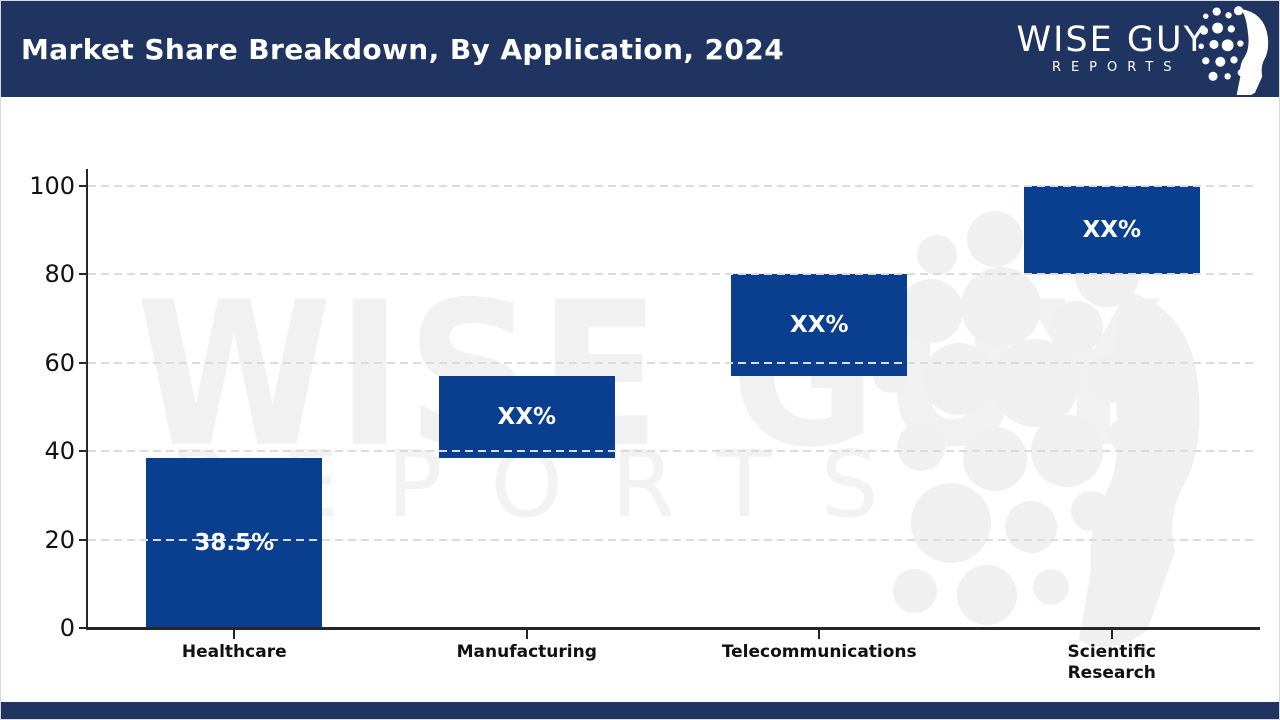  I want to click on y-axis-spine, so click(87, 399).